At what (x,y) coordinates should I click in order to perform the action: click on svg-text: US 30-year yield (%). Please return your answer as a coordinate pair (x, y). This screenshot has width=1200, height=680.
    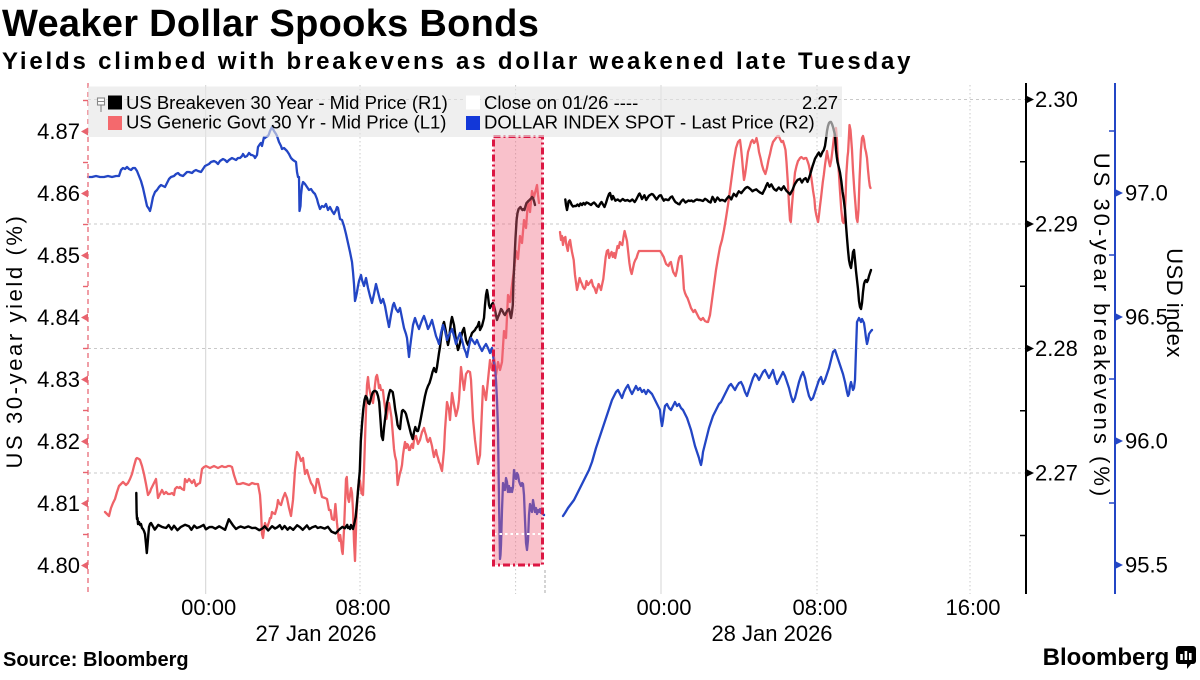
    Looking at the image, I should click on (14, 341).